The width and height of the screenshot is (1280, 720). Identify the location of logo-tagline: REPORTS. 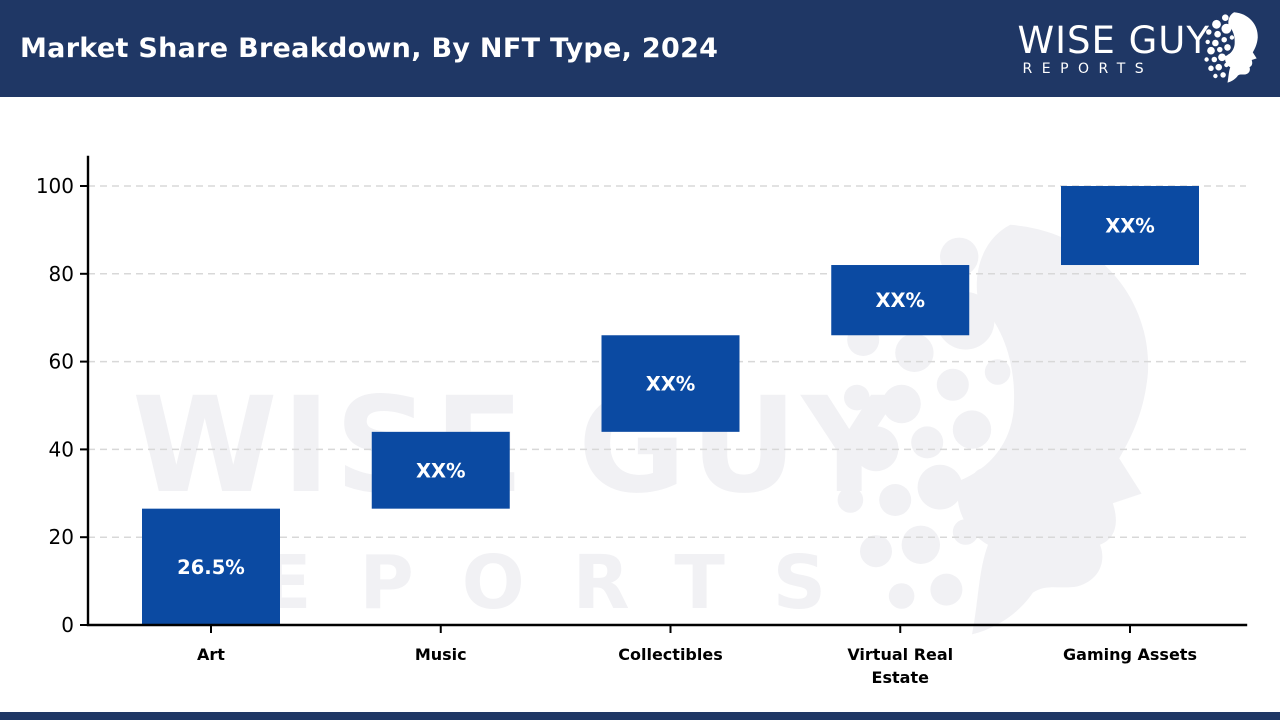
(1088, 68).